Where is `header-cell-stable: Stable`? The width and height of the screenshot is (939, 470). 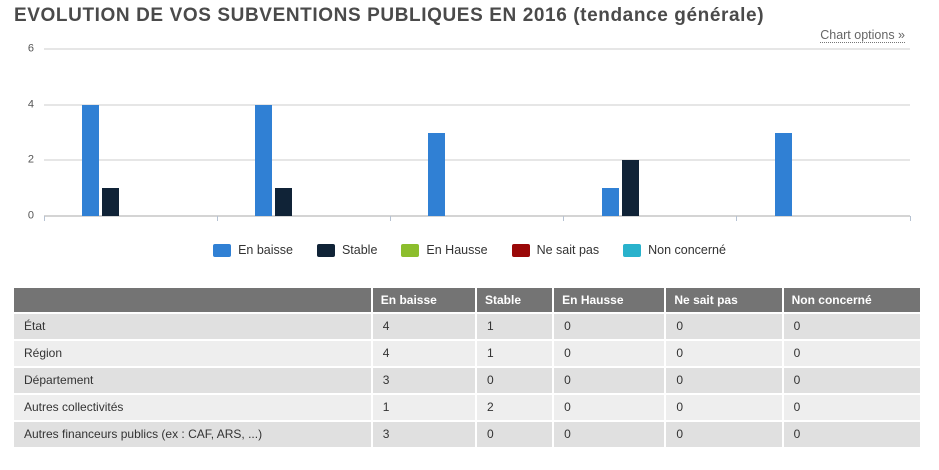 header-cell-stable: Stable is located at coordinates (515, 300).